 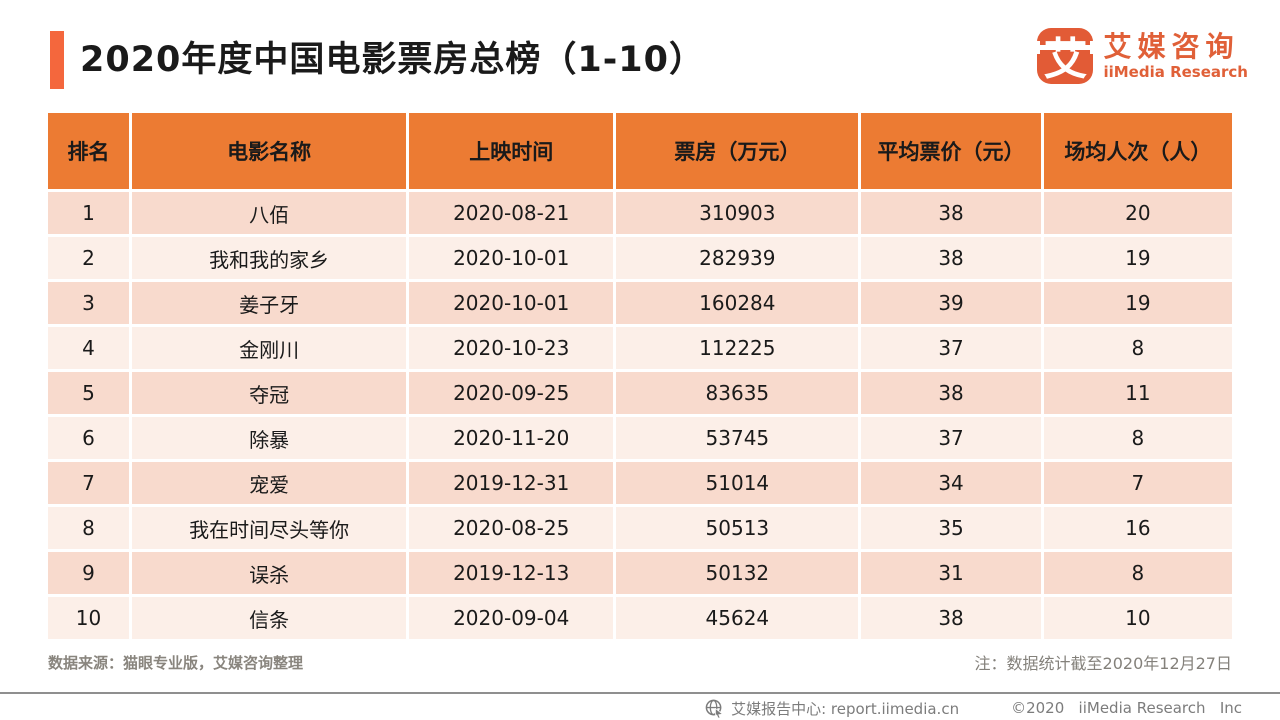 What do you see at coordinates (1171, 46) in the screenshot?
I see `logo-name-cn: 艾媒咨询` at bounding box center [1171, 46].